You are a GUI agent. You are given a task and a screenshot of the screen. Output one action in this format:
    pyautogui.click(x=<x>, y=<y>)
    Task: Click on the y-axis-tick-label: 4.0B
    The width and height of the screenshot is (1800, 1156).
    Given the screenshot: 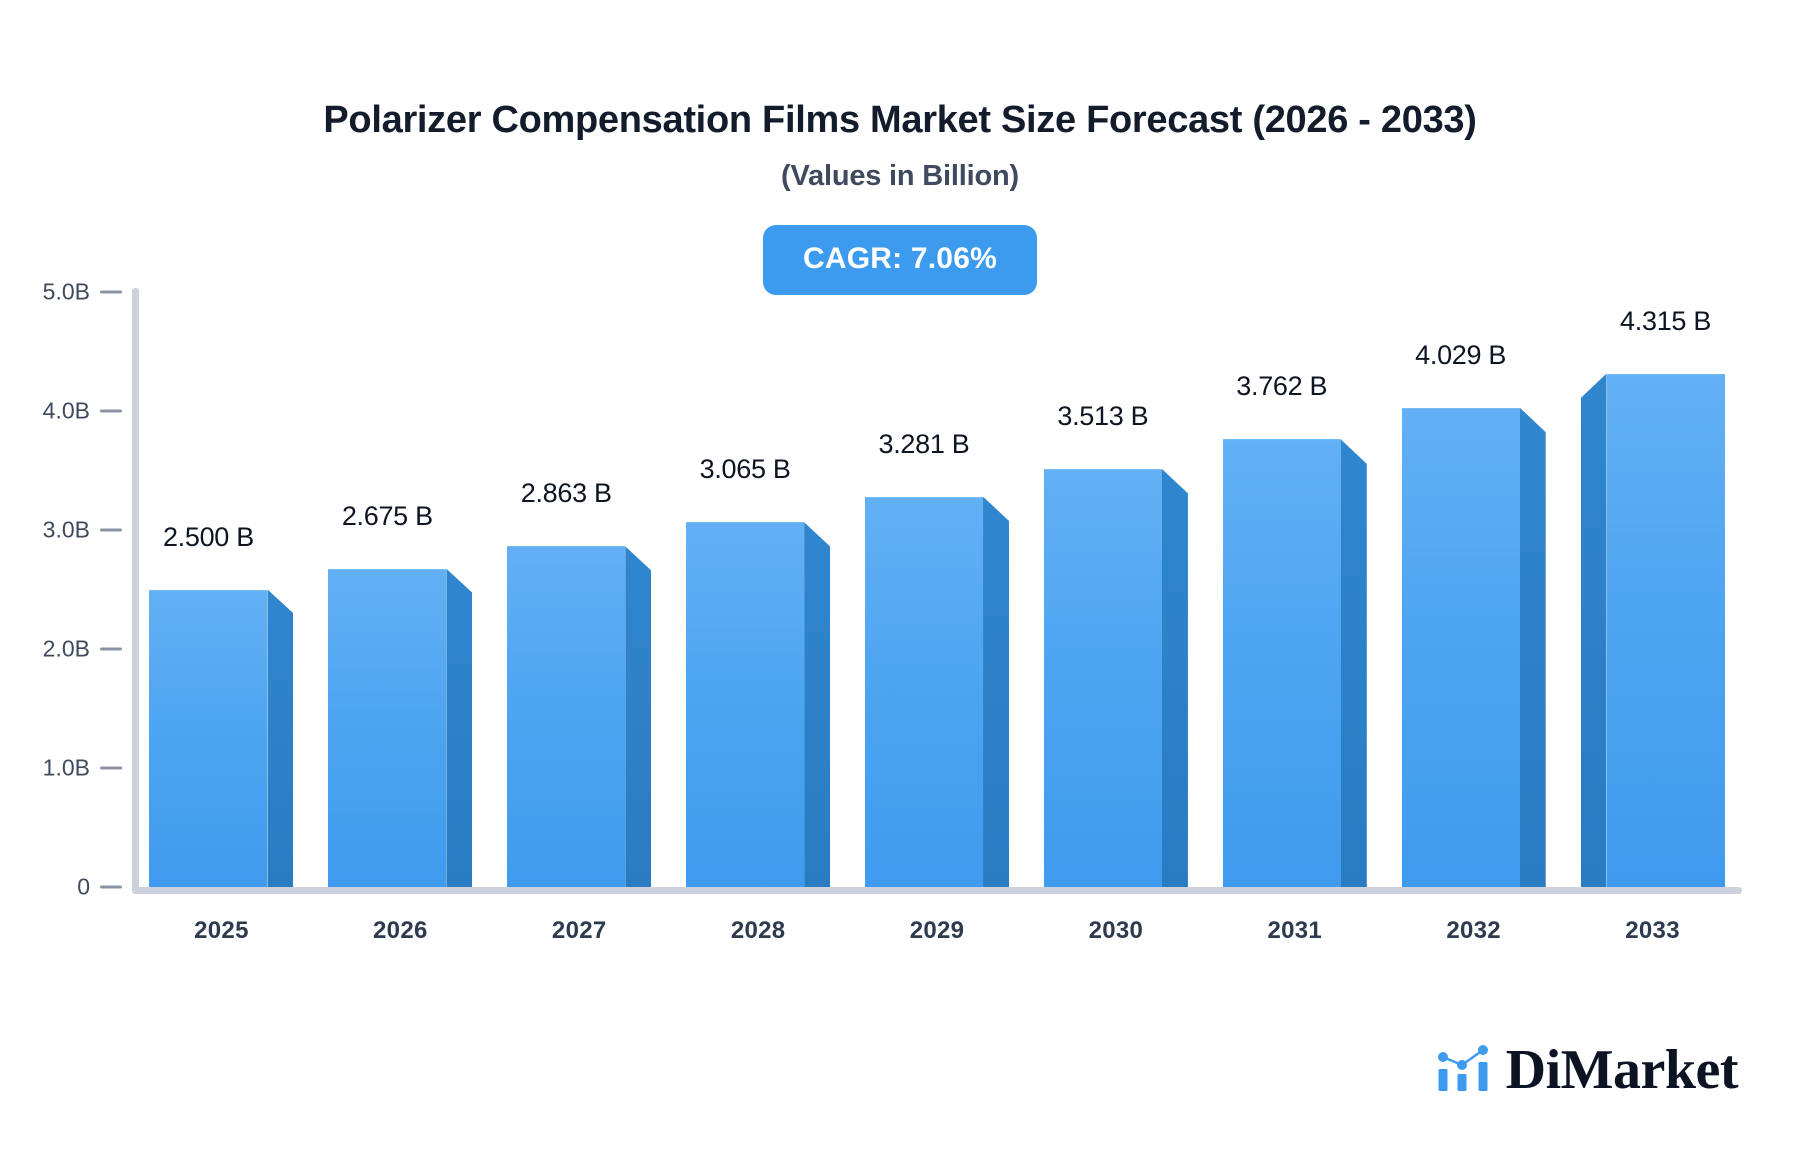 What is the action you would take?
    pyautogui.click(x=66, y=410)
    